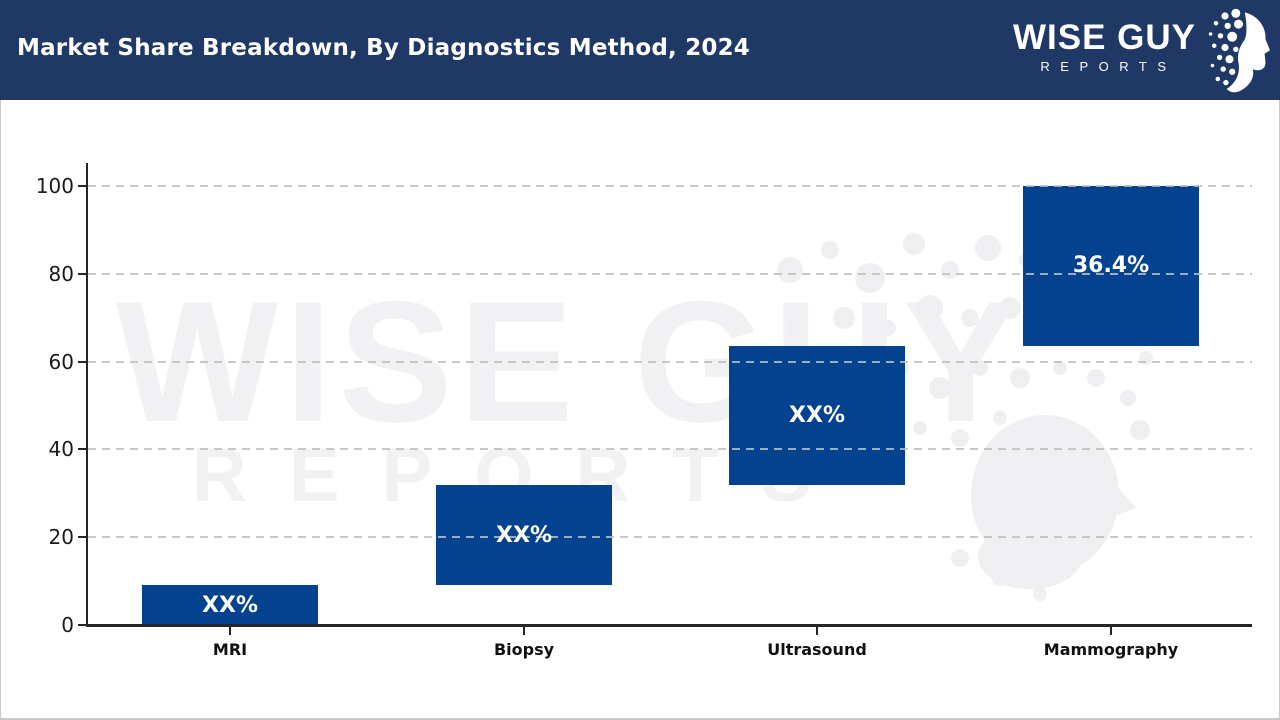 This screenshot has height=720, width=1280. I want to click on y-tick-label-60: 60, so click(61, 361).